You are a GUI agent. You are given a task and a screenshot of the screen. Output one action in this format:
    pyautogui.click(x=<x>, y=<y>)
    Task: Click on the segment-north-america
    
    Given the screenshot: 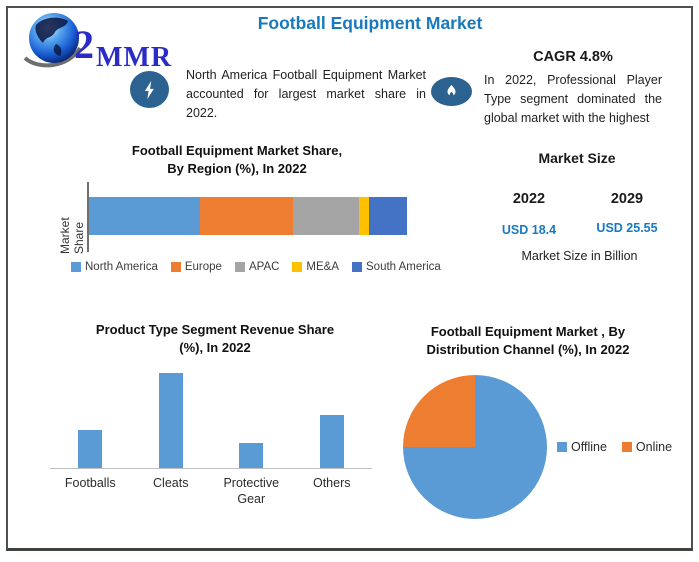 What is the action you would take?
    pyautogui.click(x=145, y=216)
    